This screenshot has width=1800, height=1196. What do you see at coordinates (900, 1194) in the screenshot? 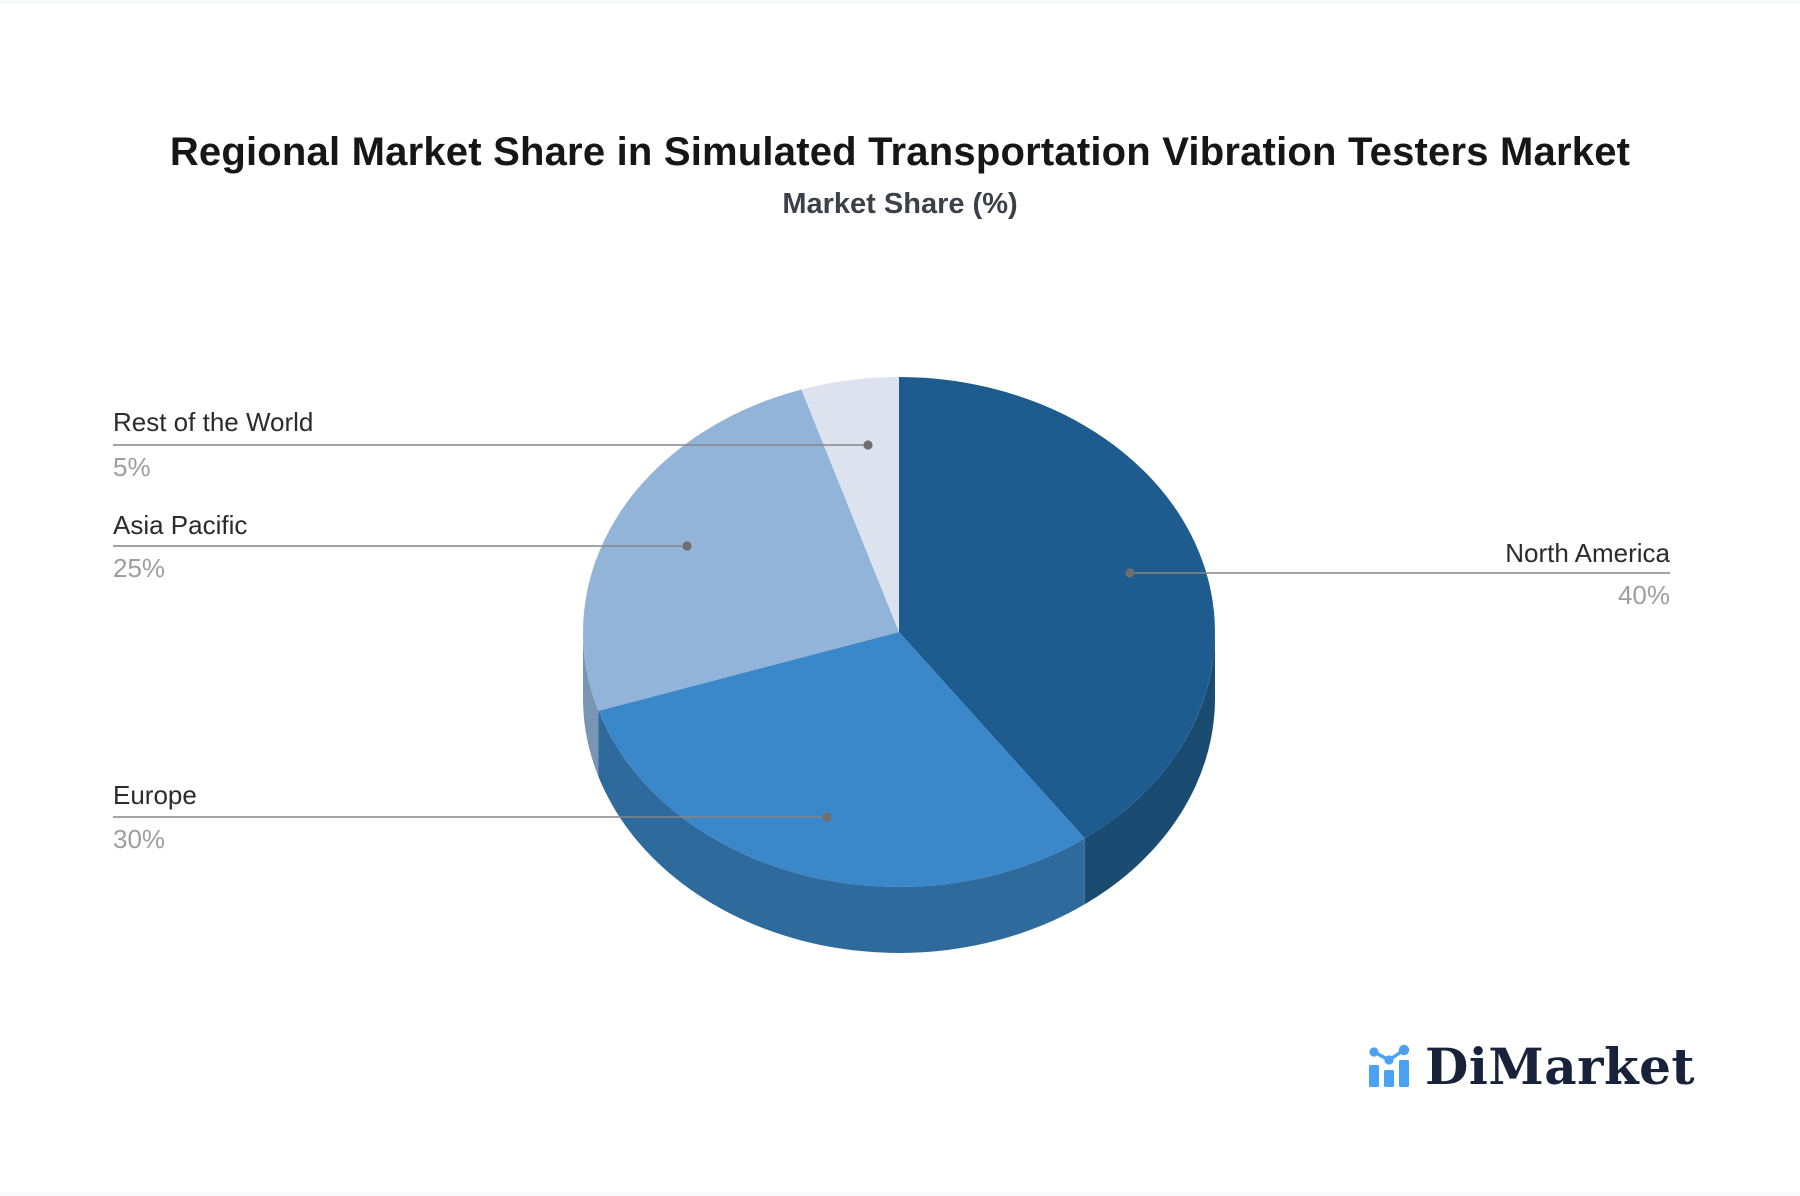
I see `page-bottom-border` at bounding box center [900, 1194].